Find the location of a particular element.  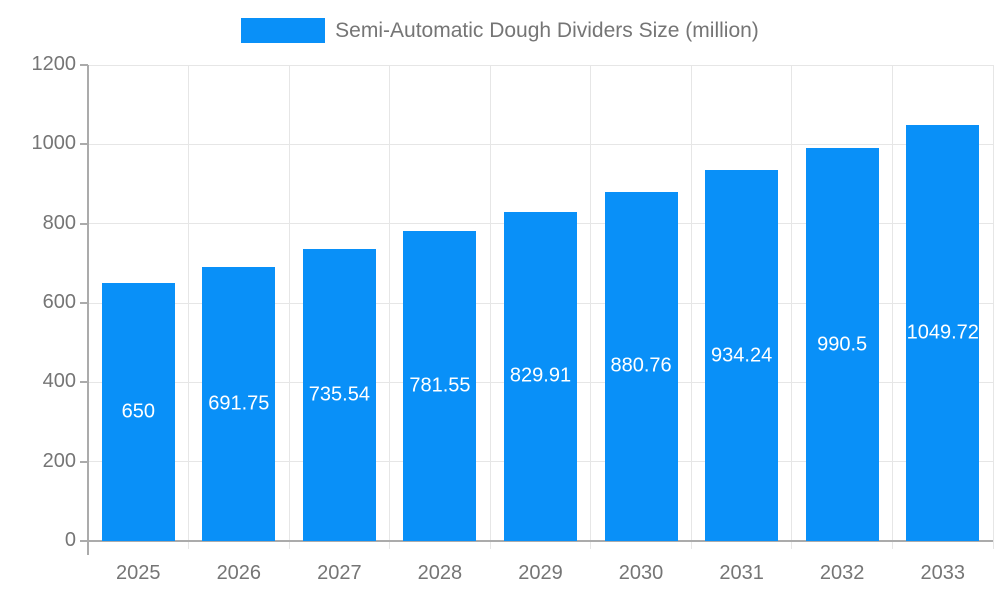

bar: 990.5 is located at coordinates (842, 344).